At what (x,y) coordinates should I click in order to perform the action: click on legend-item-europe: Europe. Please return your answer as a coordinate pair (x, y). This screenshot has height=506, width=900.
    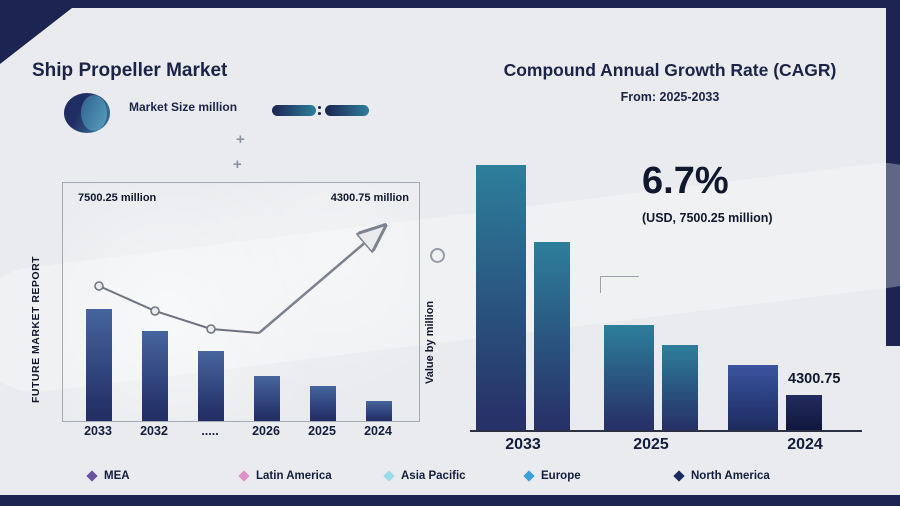
    Looking at the image, I should click on (552, 476).